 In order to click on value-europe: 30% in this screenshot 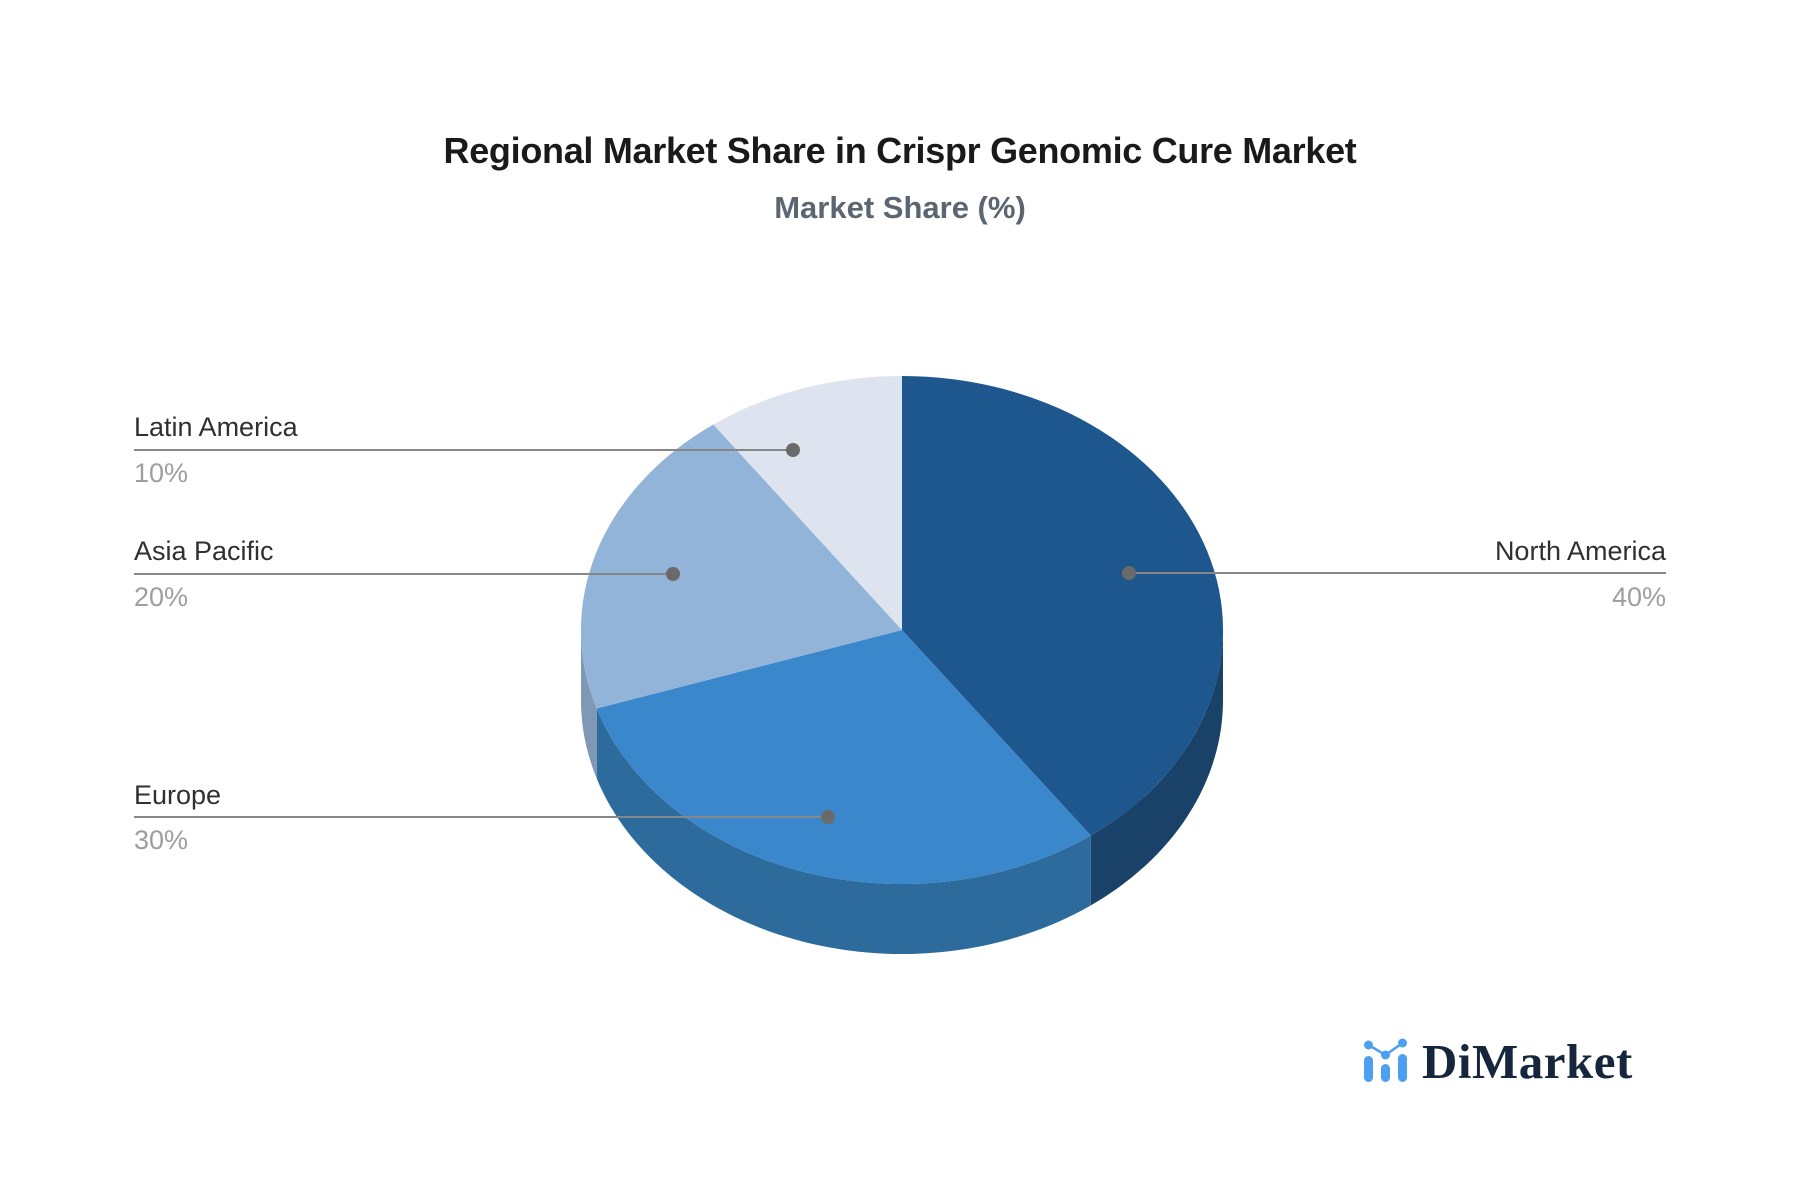, I will do `click(161, 840)`.